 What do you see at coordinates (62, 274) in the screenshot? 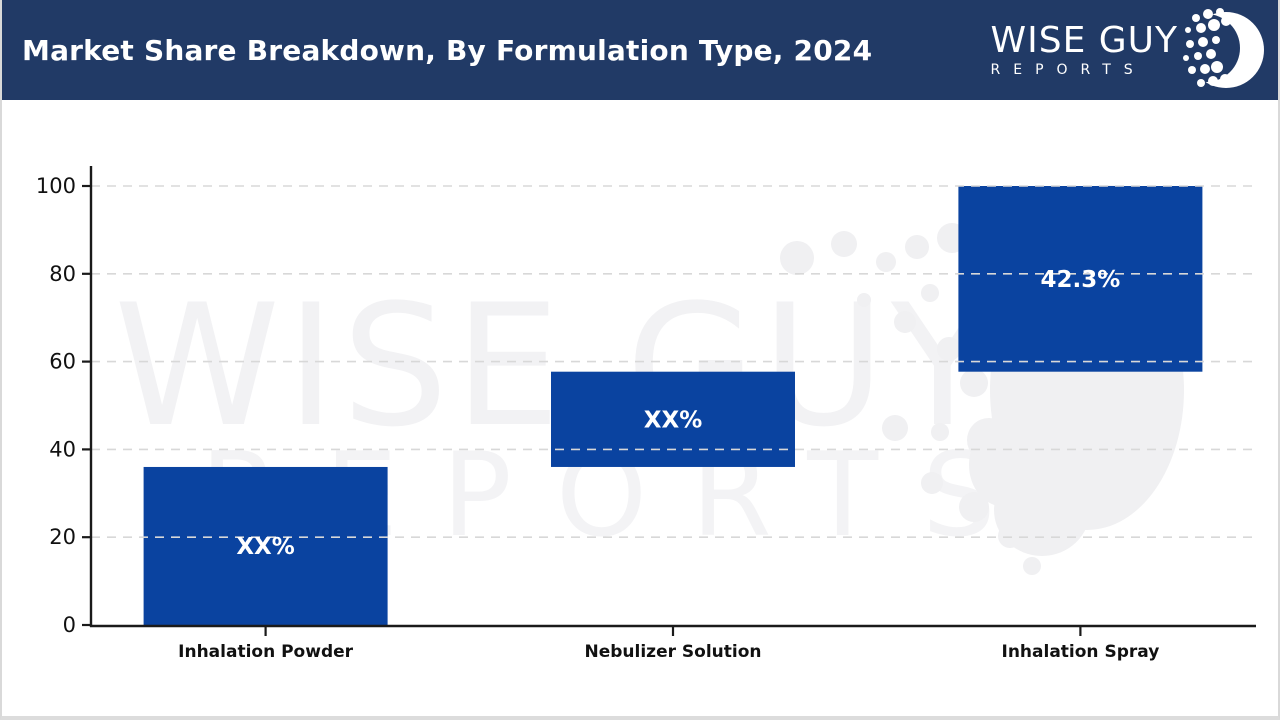
I see `y-tick-label-80: 80` at bounding box center [62, 274].